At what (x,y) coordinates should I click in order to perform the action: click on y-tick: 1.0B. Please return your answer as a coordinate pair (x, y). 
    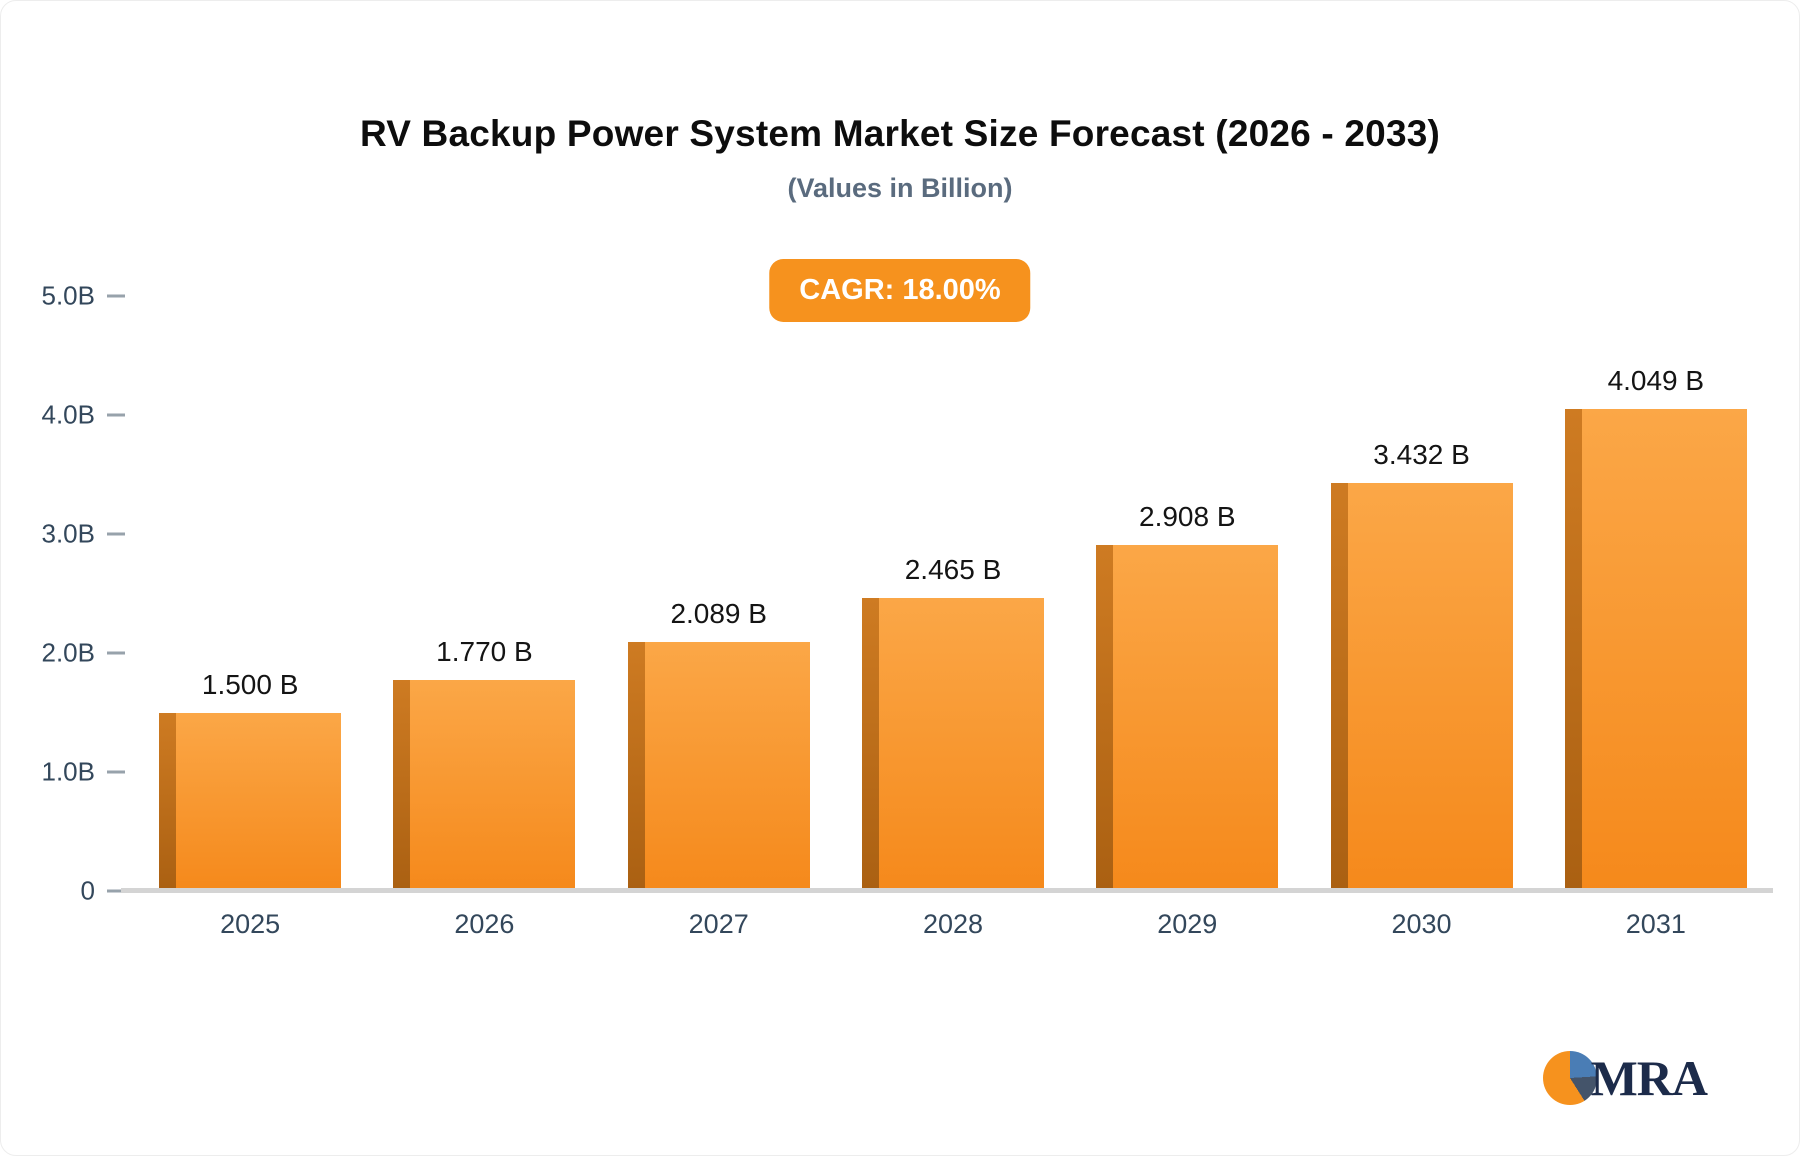
    Looking at the image, I should click on (79, 772).